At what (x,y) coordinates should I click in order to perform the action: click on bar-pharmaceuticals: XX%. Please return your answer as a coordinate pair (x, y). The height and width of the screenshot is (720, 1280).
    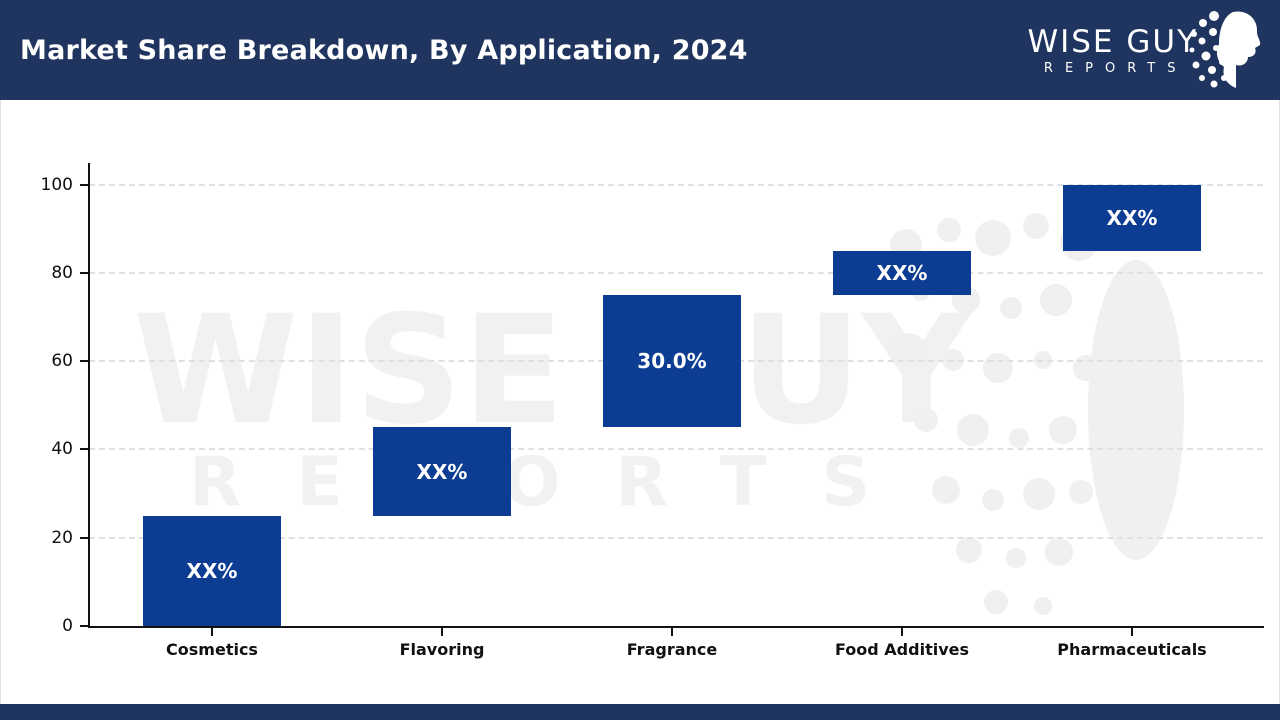
    Looking at the image, I should click on (1132, 217).